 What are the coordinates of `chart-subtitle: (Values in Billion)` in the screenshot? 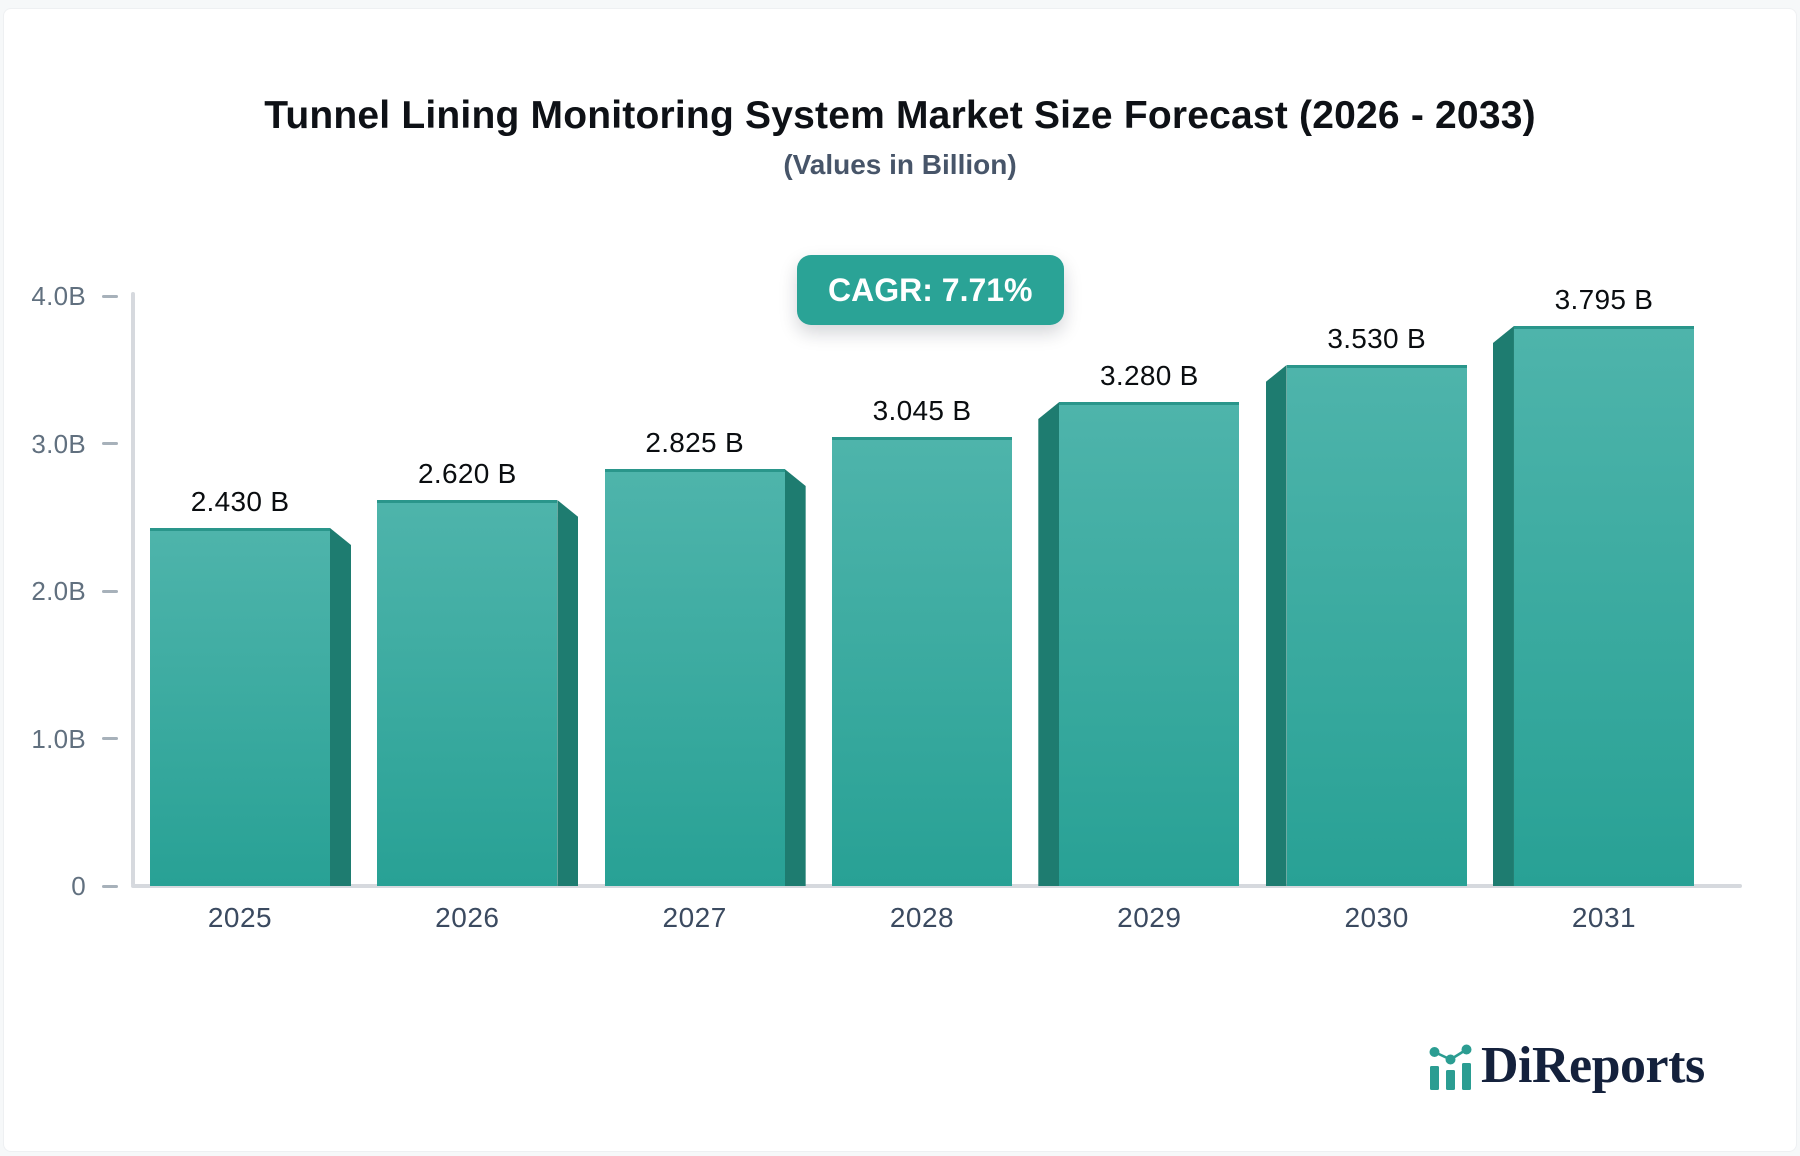 It's located at (900, 164).